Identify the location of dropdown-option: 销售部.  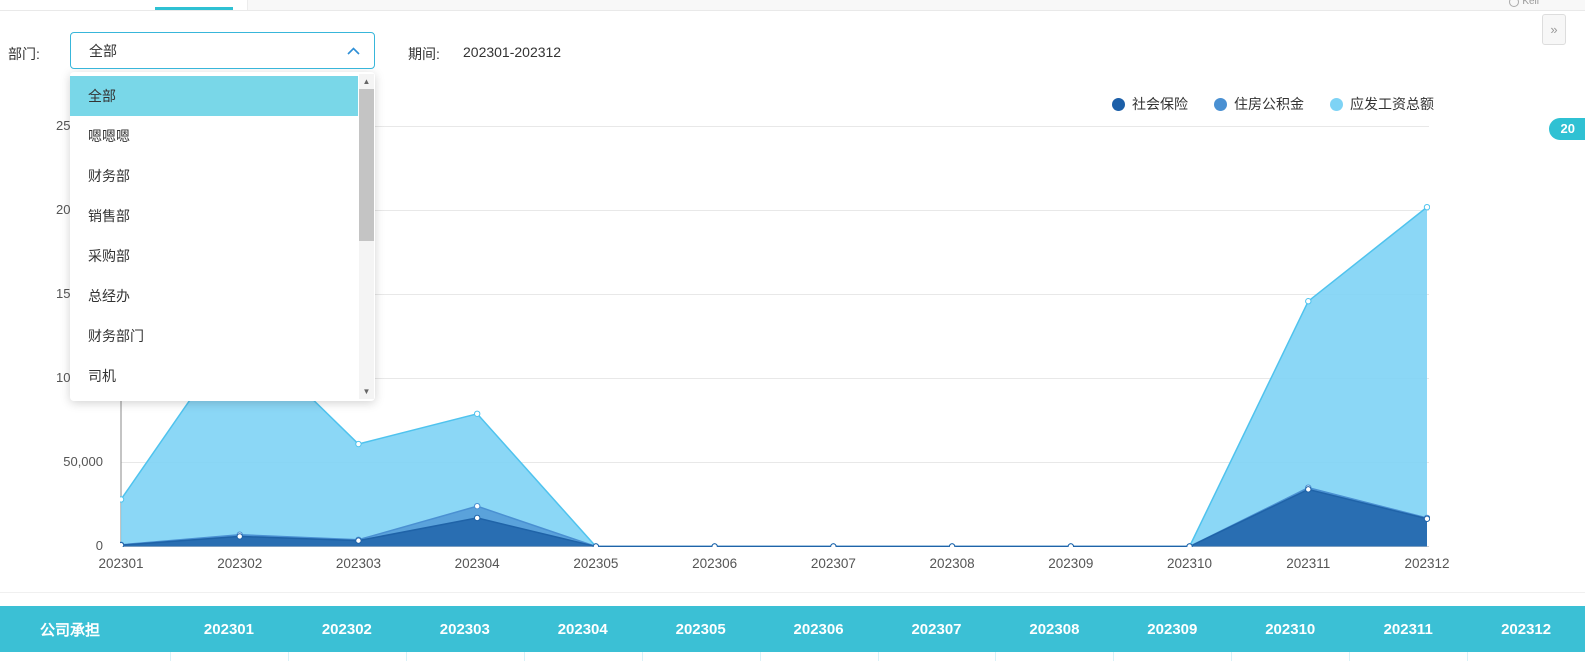
(109, 216).